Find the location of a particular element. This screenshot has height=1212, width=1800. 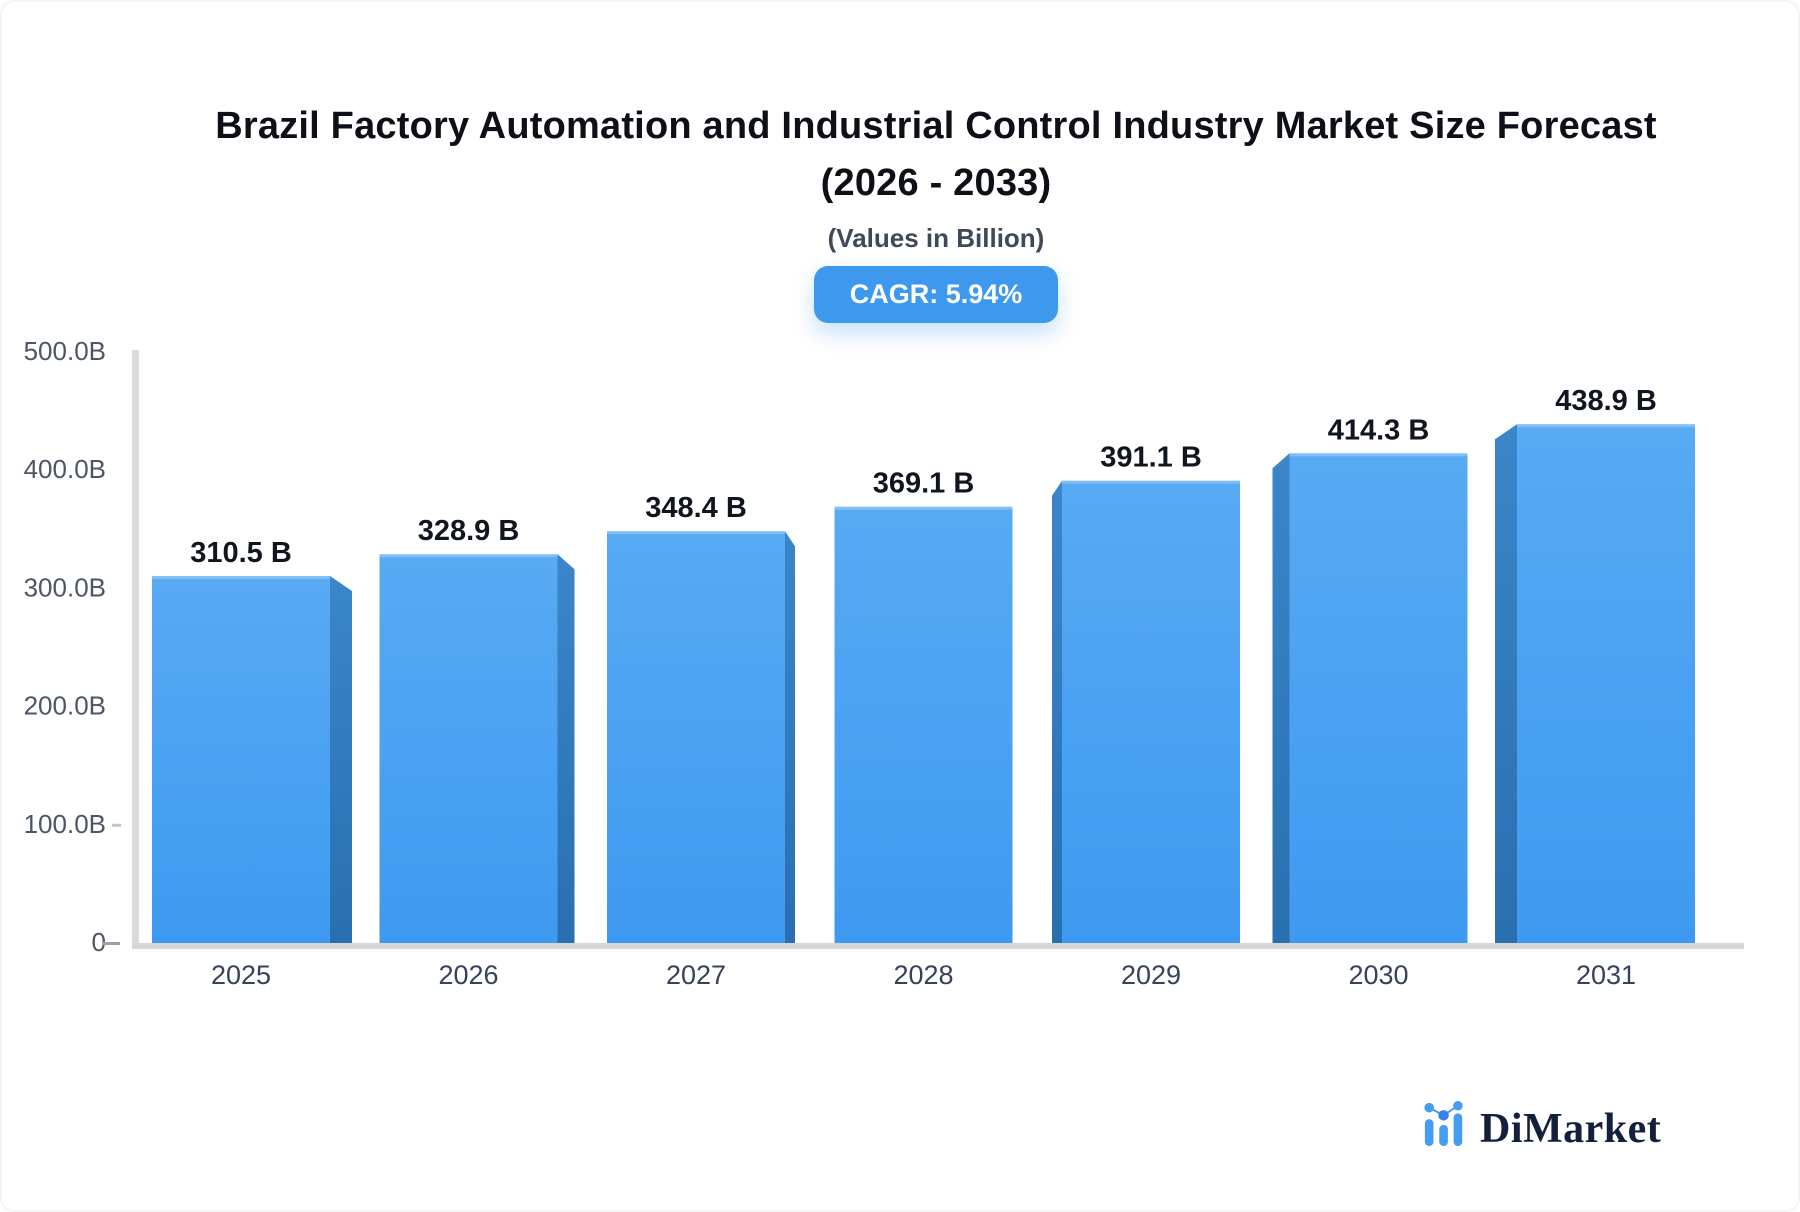

bar-group-2026: 328.9 B 2026 is located at coordinates (477, 752).